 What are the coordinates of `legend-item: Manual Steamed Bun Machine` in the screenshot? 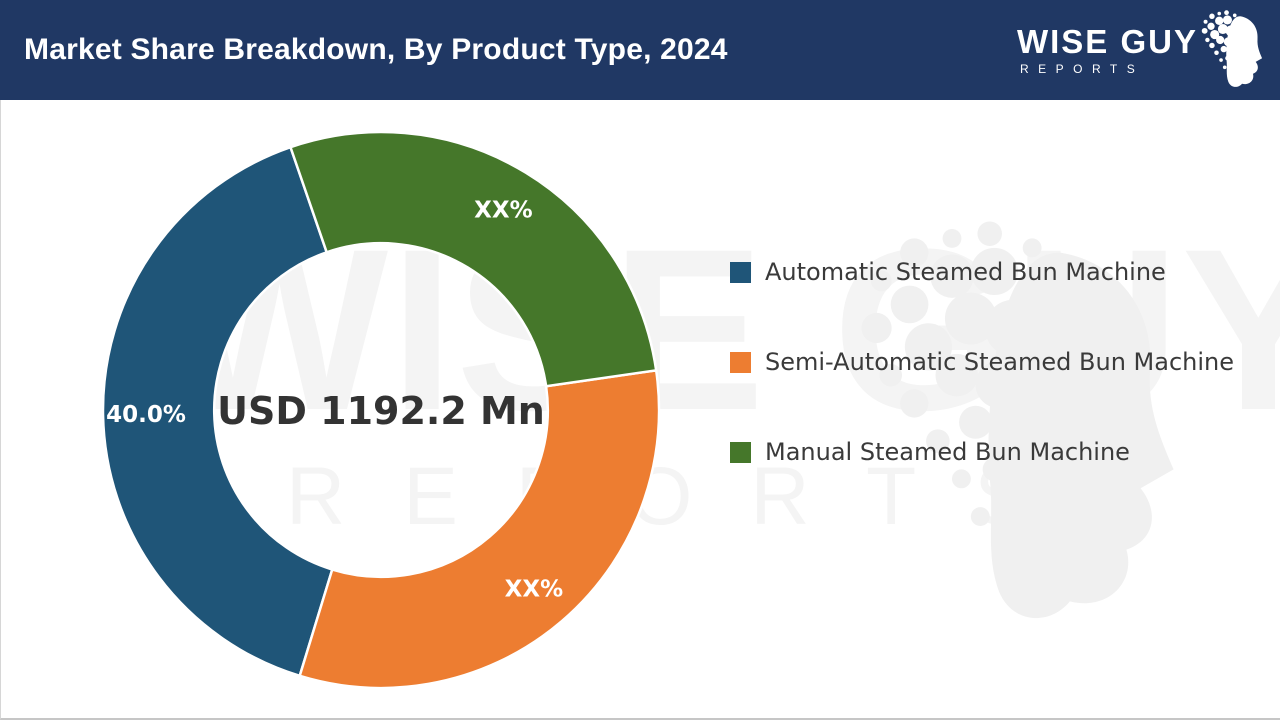 It's located at (930, 452).